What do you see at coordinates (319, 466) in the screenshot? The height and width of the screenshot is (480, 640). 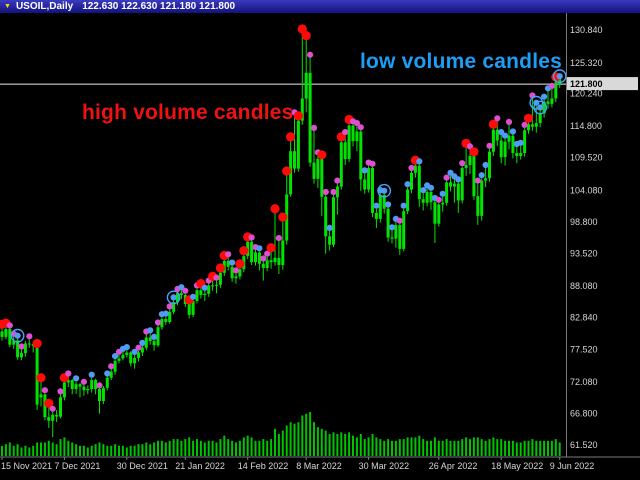 I see `date-axis-label: 8 Mar 2022` at bounding box center [319, 466].